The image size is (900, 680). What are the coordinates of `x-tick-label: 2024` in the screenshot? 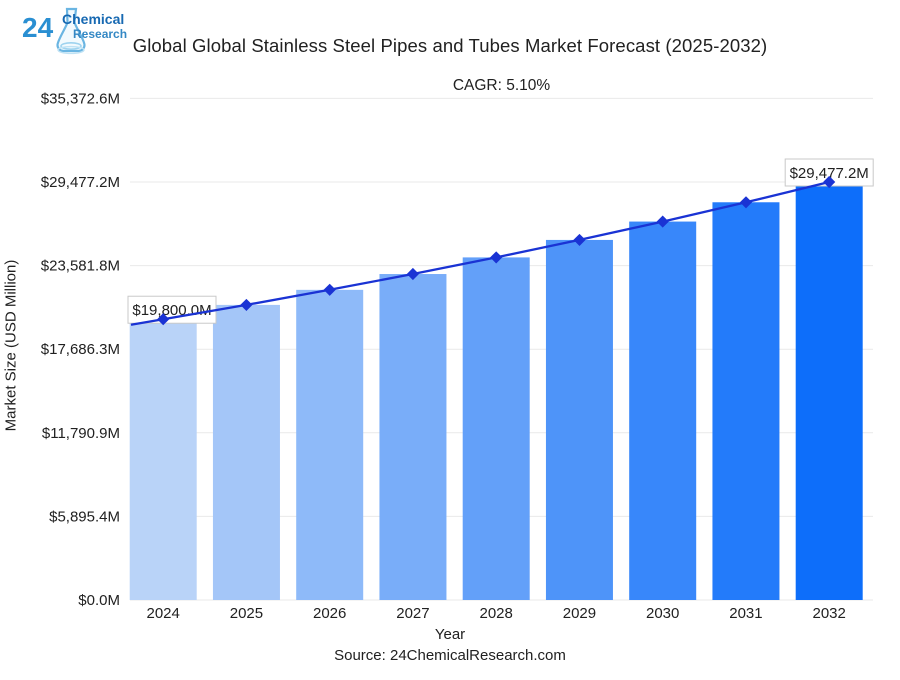 It's located at (163, 613).